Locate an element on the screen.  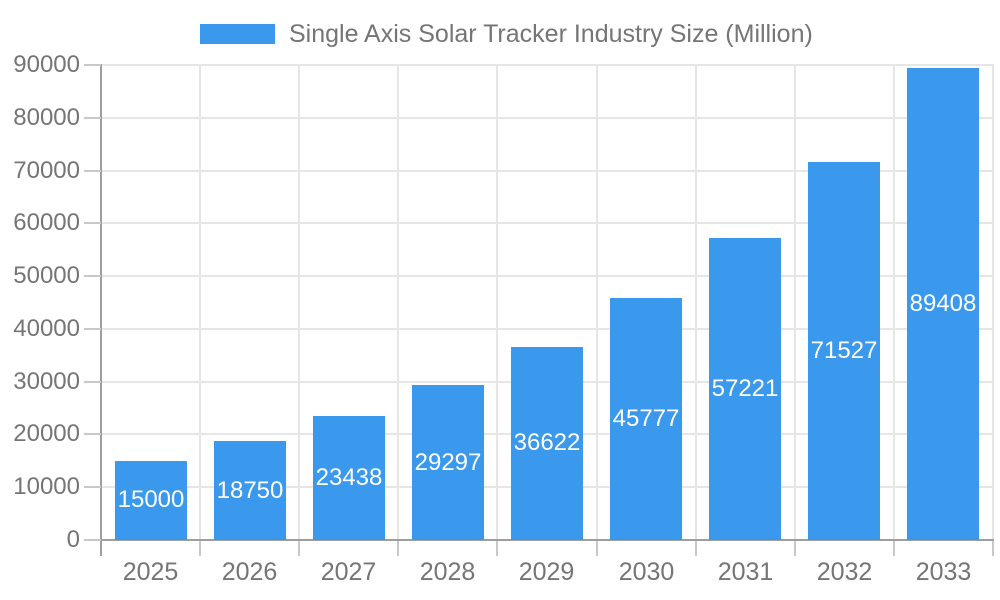
bar-value-label: 57221 is located at coordinates (745, 388).